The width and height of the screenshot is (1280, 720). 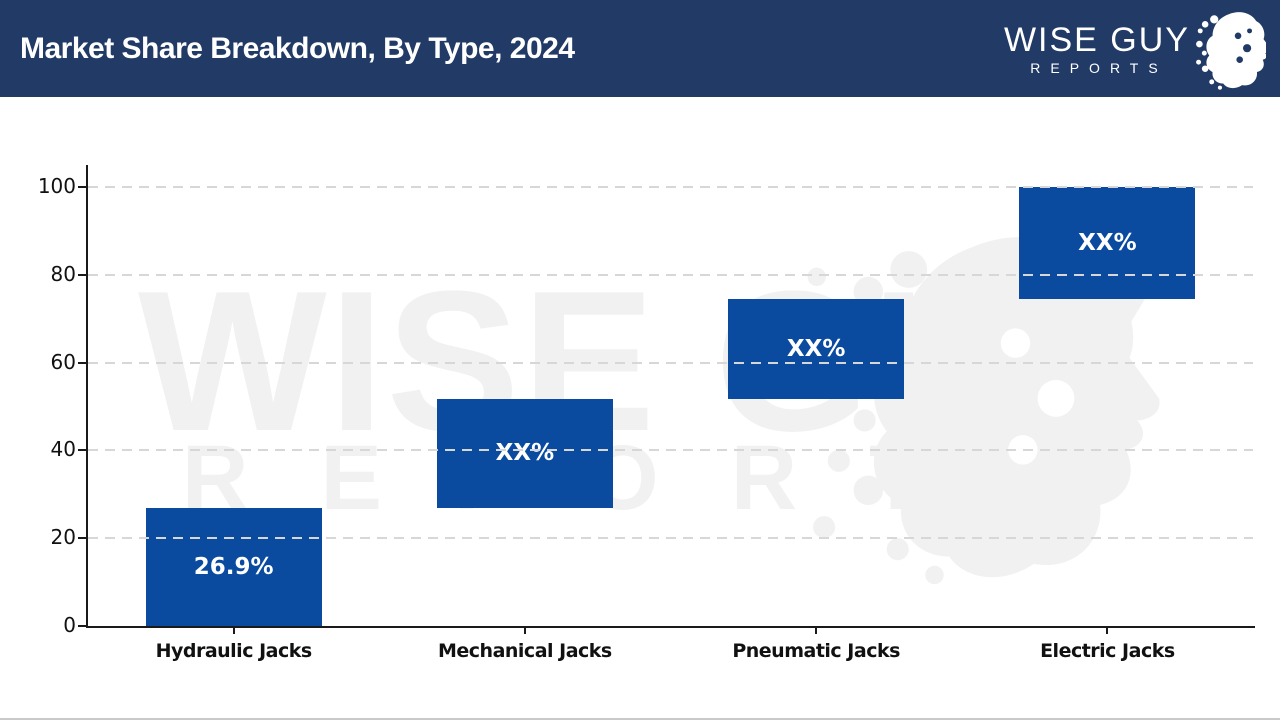 I want to click on bar-value-label-mechanical-jacks: XX%, so click(x=525, y=453).